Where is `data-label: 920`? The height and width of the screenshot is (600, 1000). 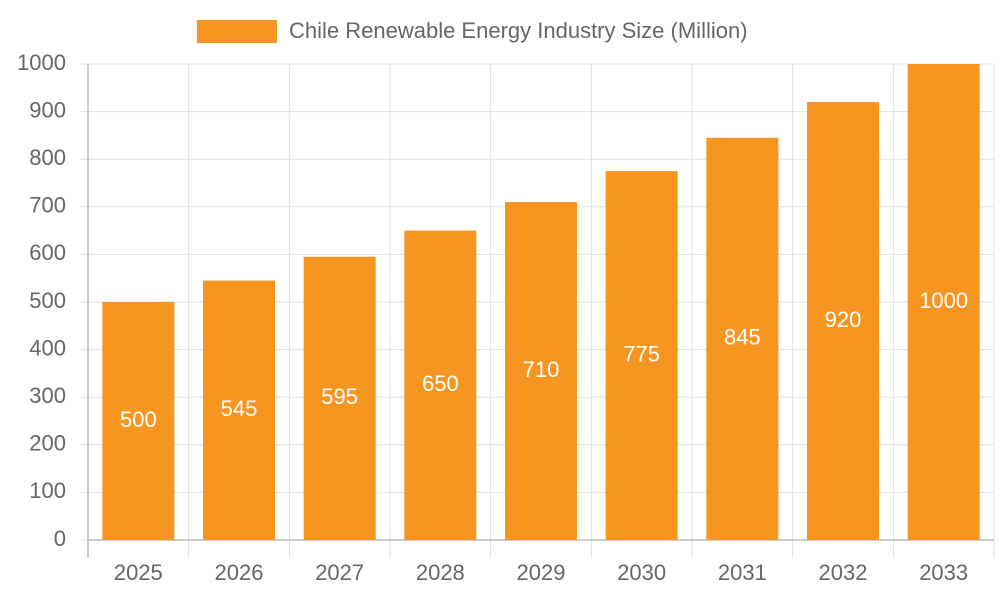 data-label: 920 is located at coordinates (843, 319).